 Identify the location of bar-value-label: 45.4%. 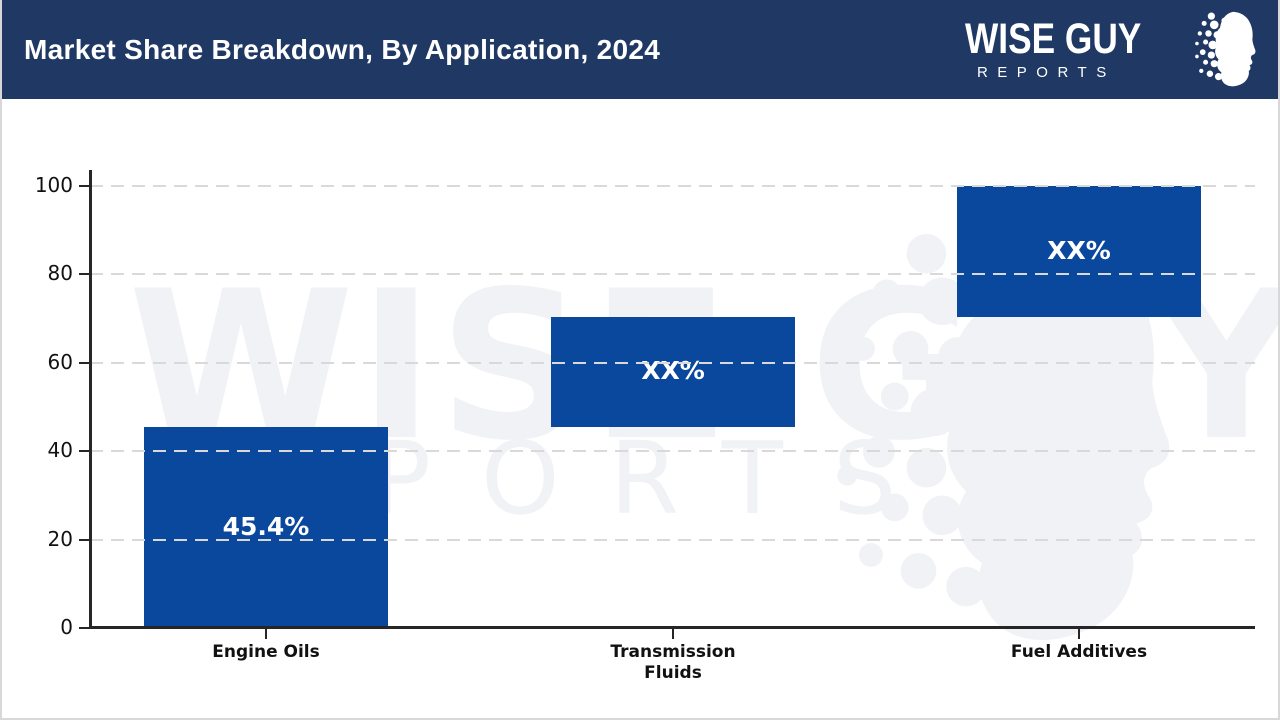
(266, 526).